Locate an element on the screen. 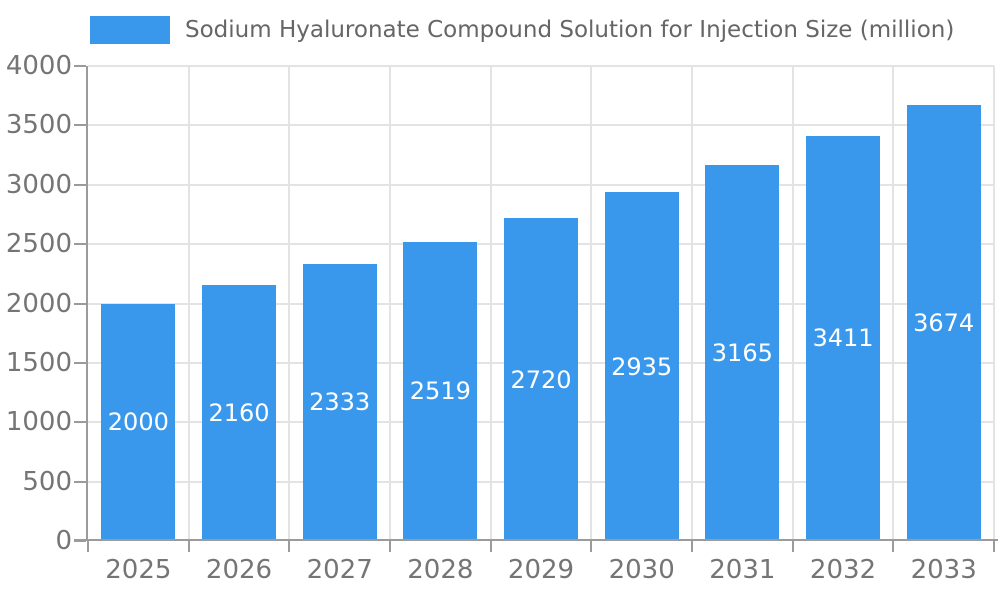 The height and width of the screenshot is (600, 1000). y-tick-label: 2500 is located at coordinates (38, 244).